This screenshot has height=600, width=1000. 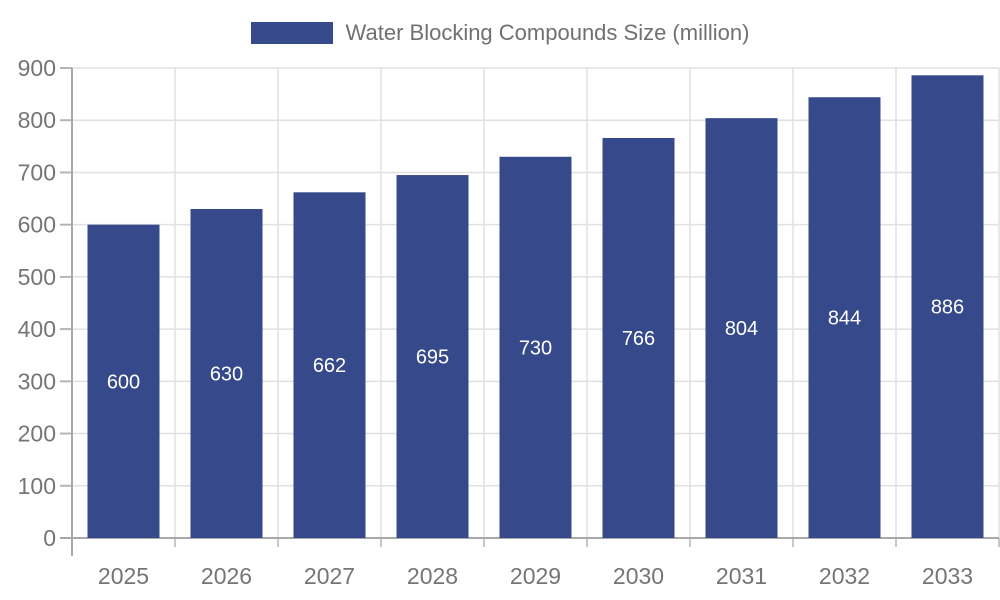 What do you see at coordinates (37, 225) in the screenshot?
I see `y-axis-label: 600` at bounding box center [37, 225].